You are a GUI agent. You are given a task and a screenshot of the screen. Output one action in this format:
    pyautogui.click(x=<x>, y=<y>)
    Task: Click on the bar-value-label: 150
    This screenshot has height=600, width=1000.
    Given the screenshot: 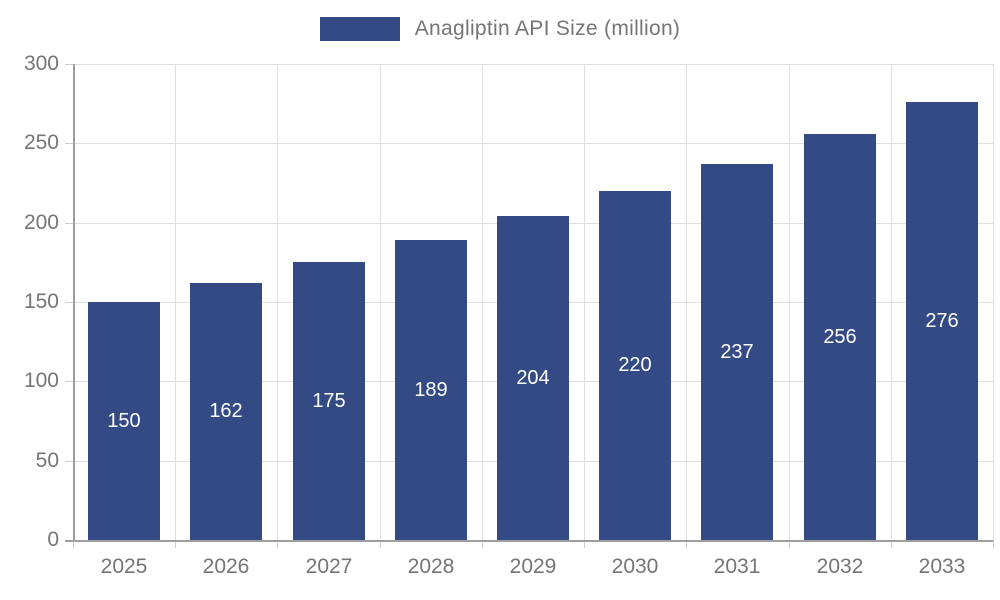 What is the action you would take?
    pyautogui.click(x=124, y=420)
    